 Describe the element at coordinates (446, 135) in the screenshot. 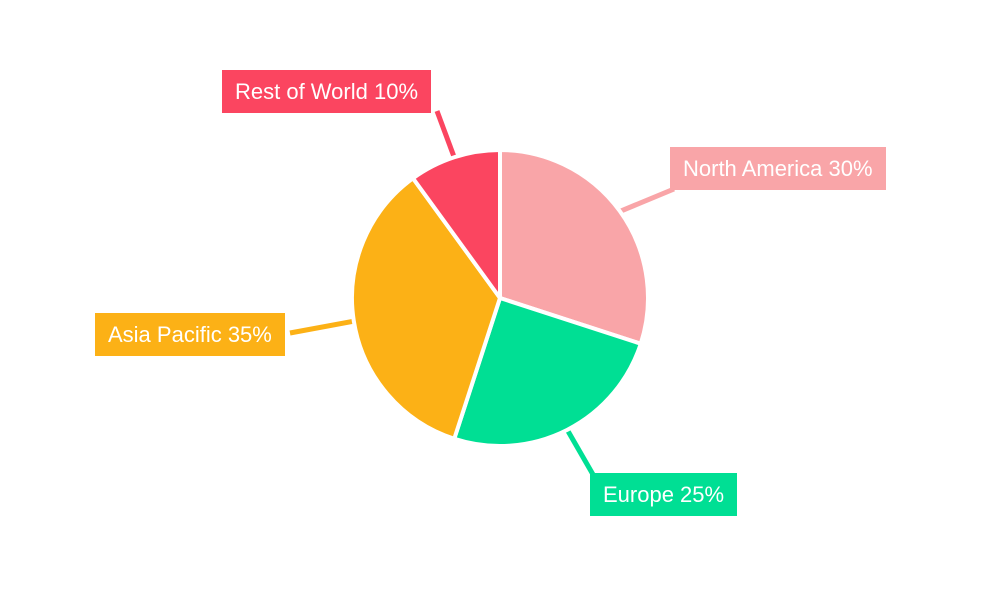

I see `leader-line-rest-of-world` at that location.